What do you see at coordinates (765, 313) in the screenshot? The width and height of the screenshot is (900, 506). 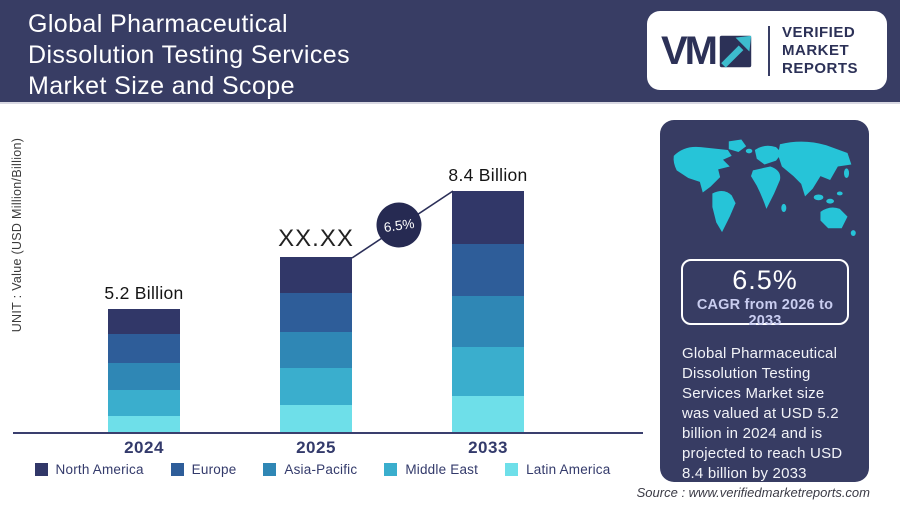 I see `cagr-caption: CAGR from 2026 to 2033` at bounding box center [765, 313].